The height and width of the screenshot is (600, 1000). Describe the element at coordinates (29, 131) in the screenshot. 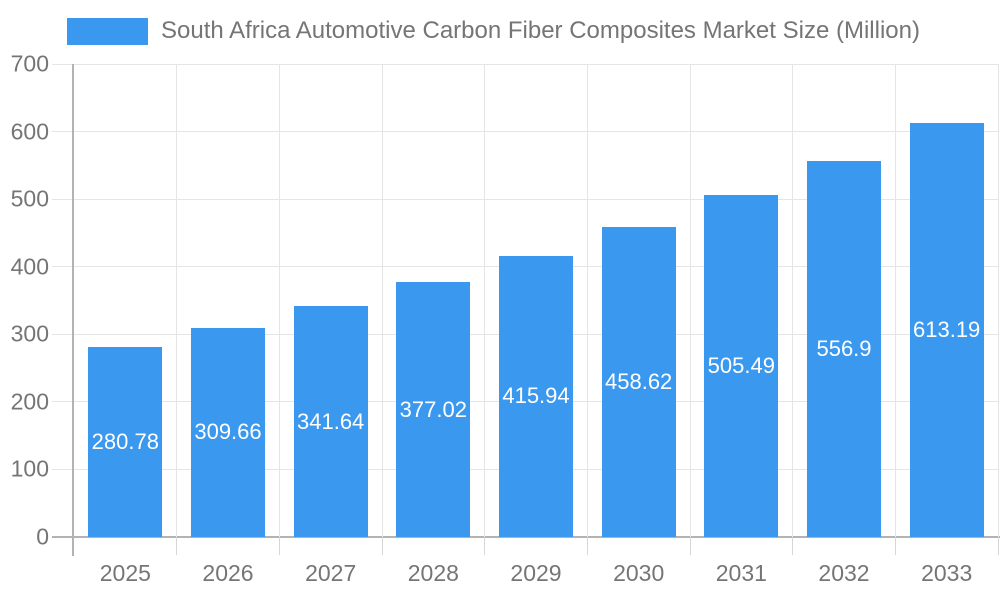

I see `y-tick-label: 600` at that location.